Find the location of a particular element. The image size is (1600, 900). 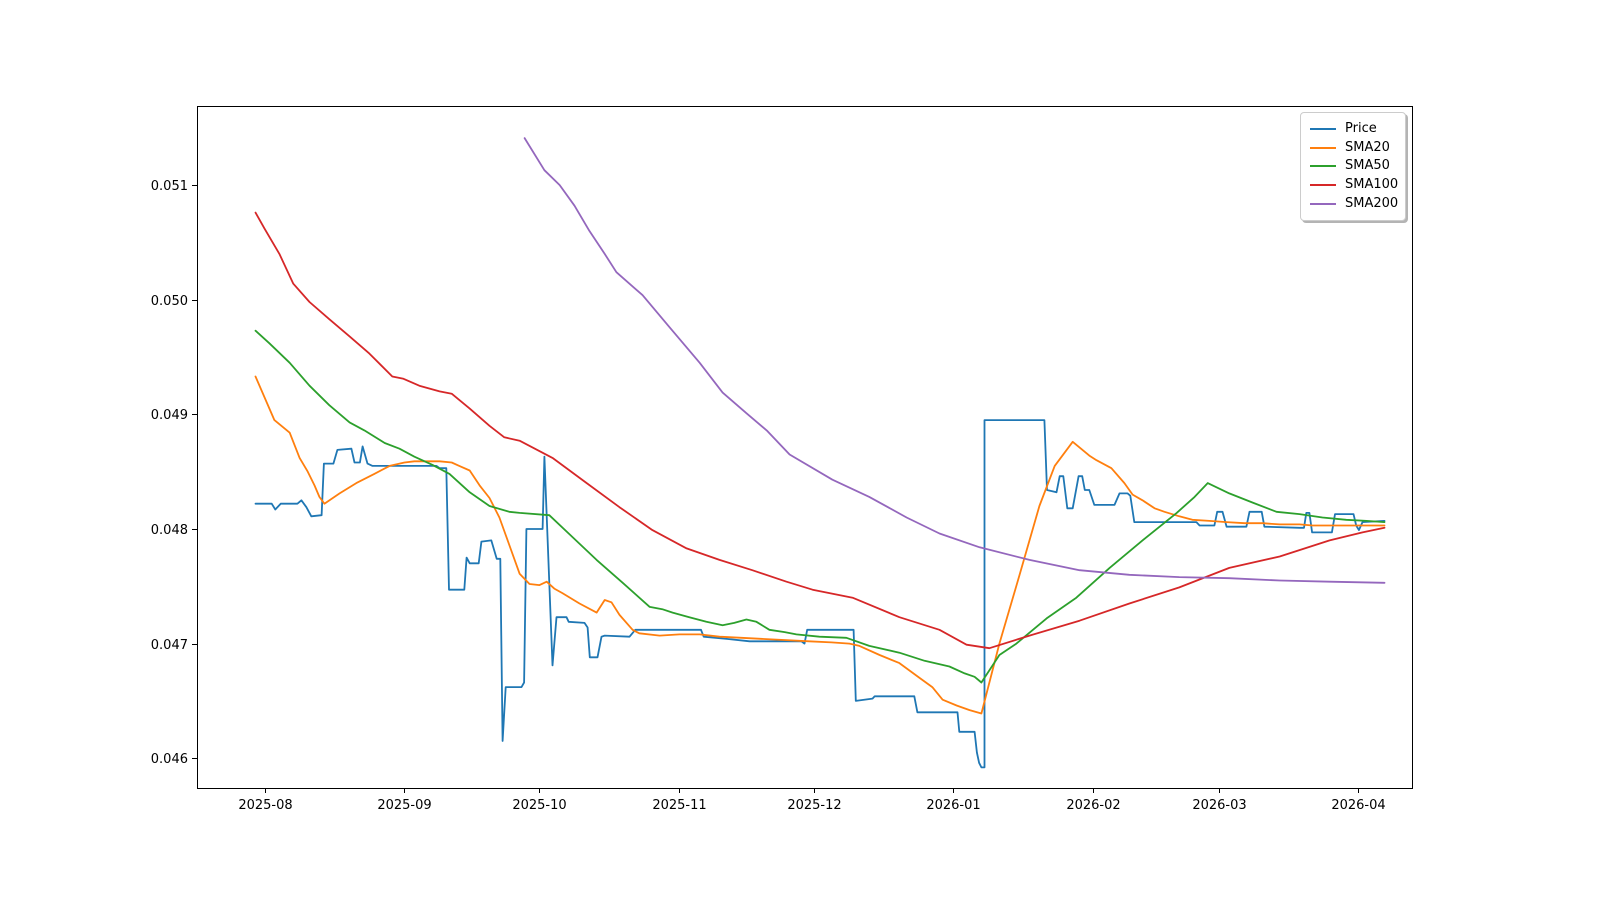

y-tick-label: 0.048 is located at coordinates (169, 530).